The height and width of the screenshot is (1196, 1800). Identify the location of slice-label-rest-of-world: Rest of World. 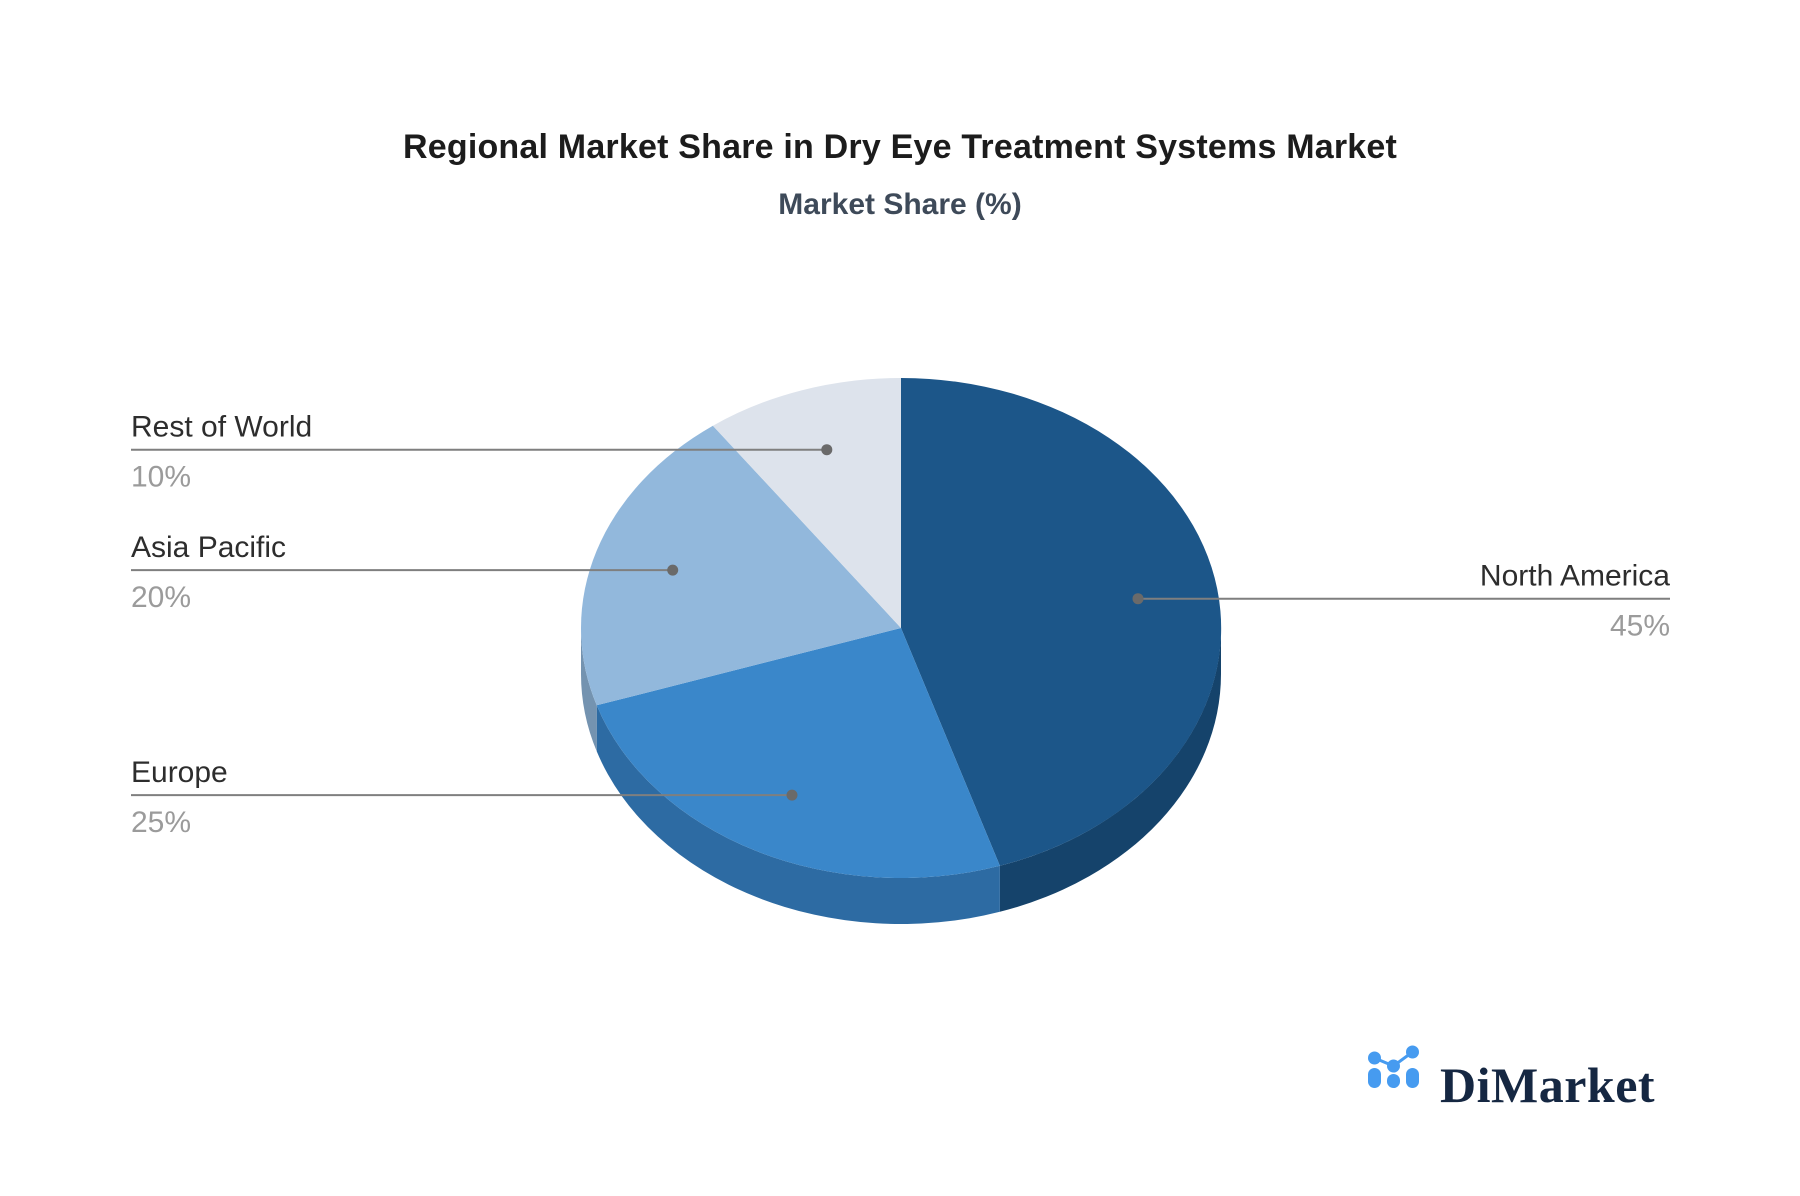
(221, 427).